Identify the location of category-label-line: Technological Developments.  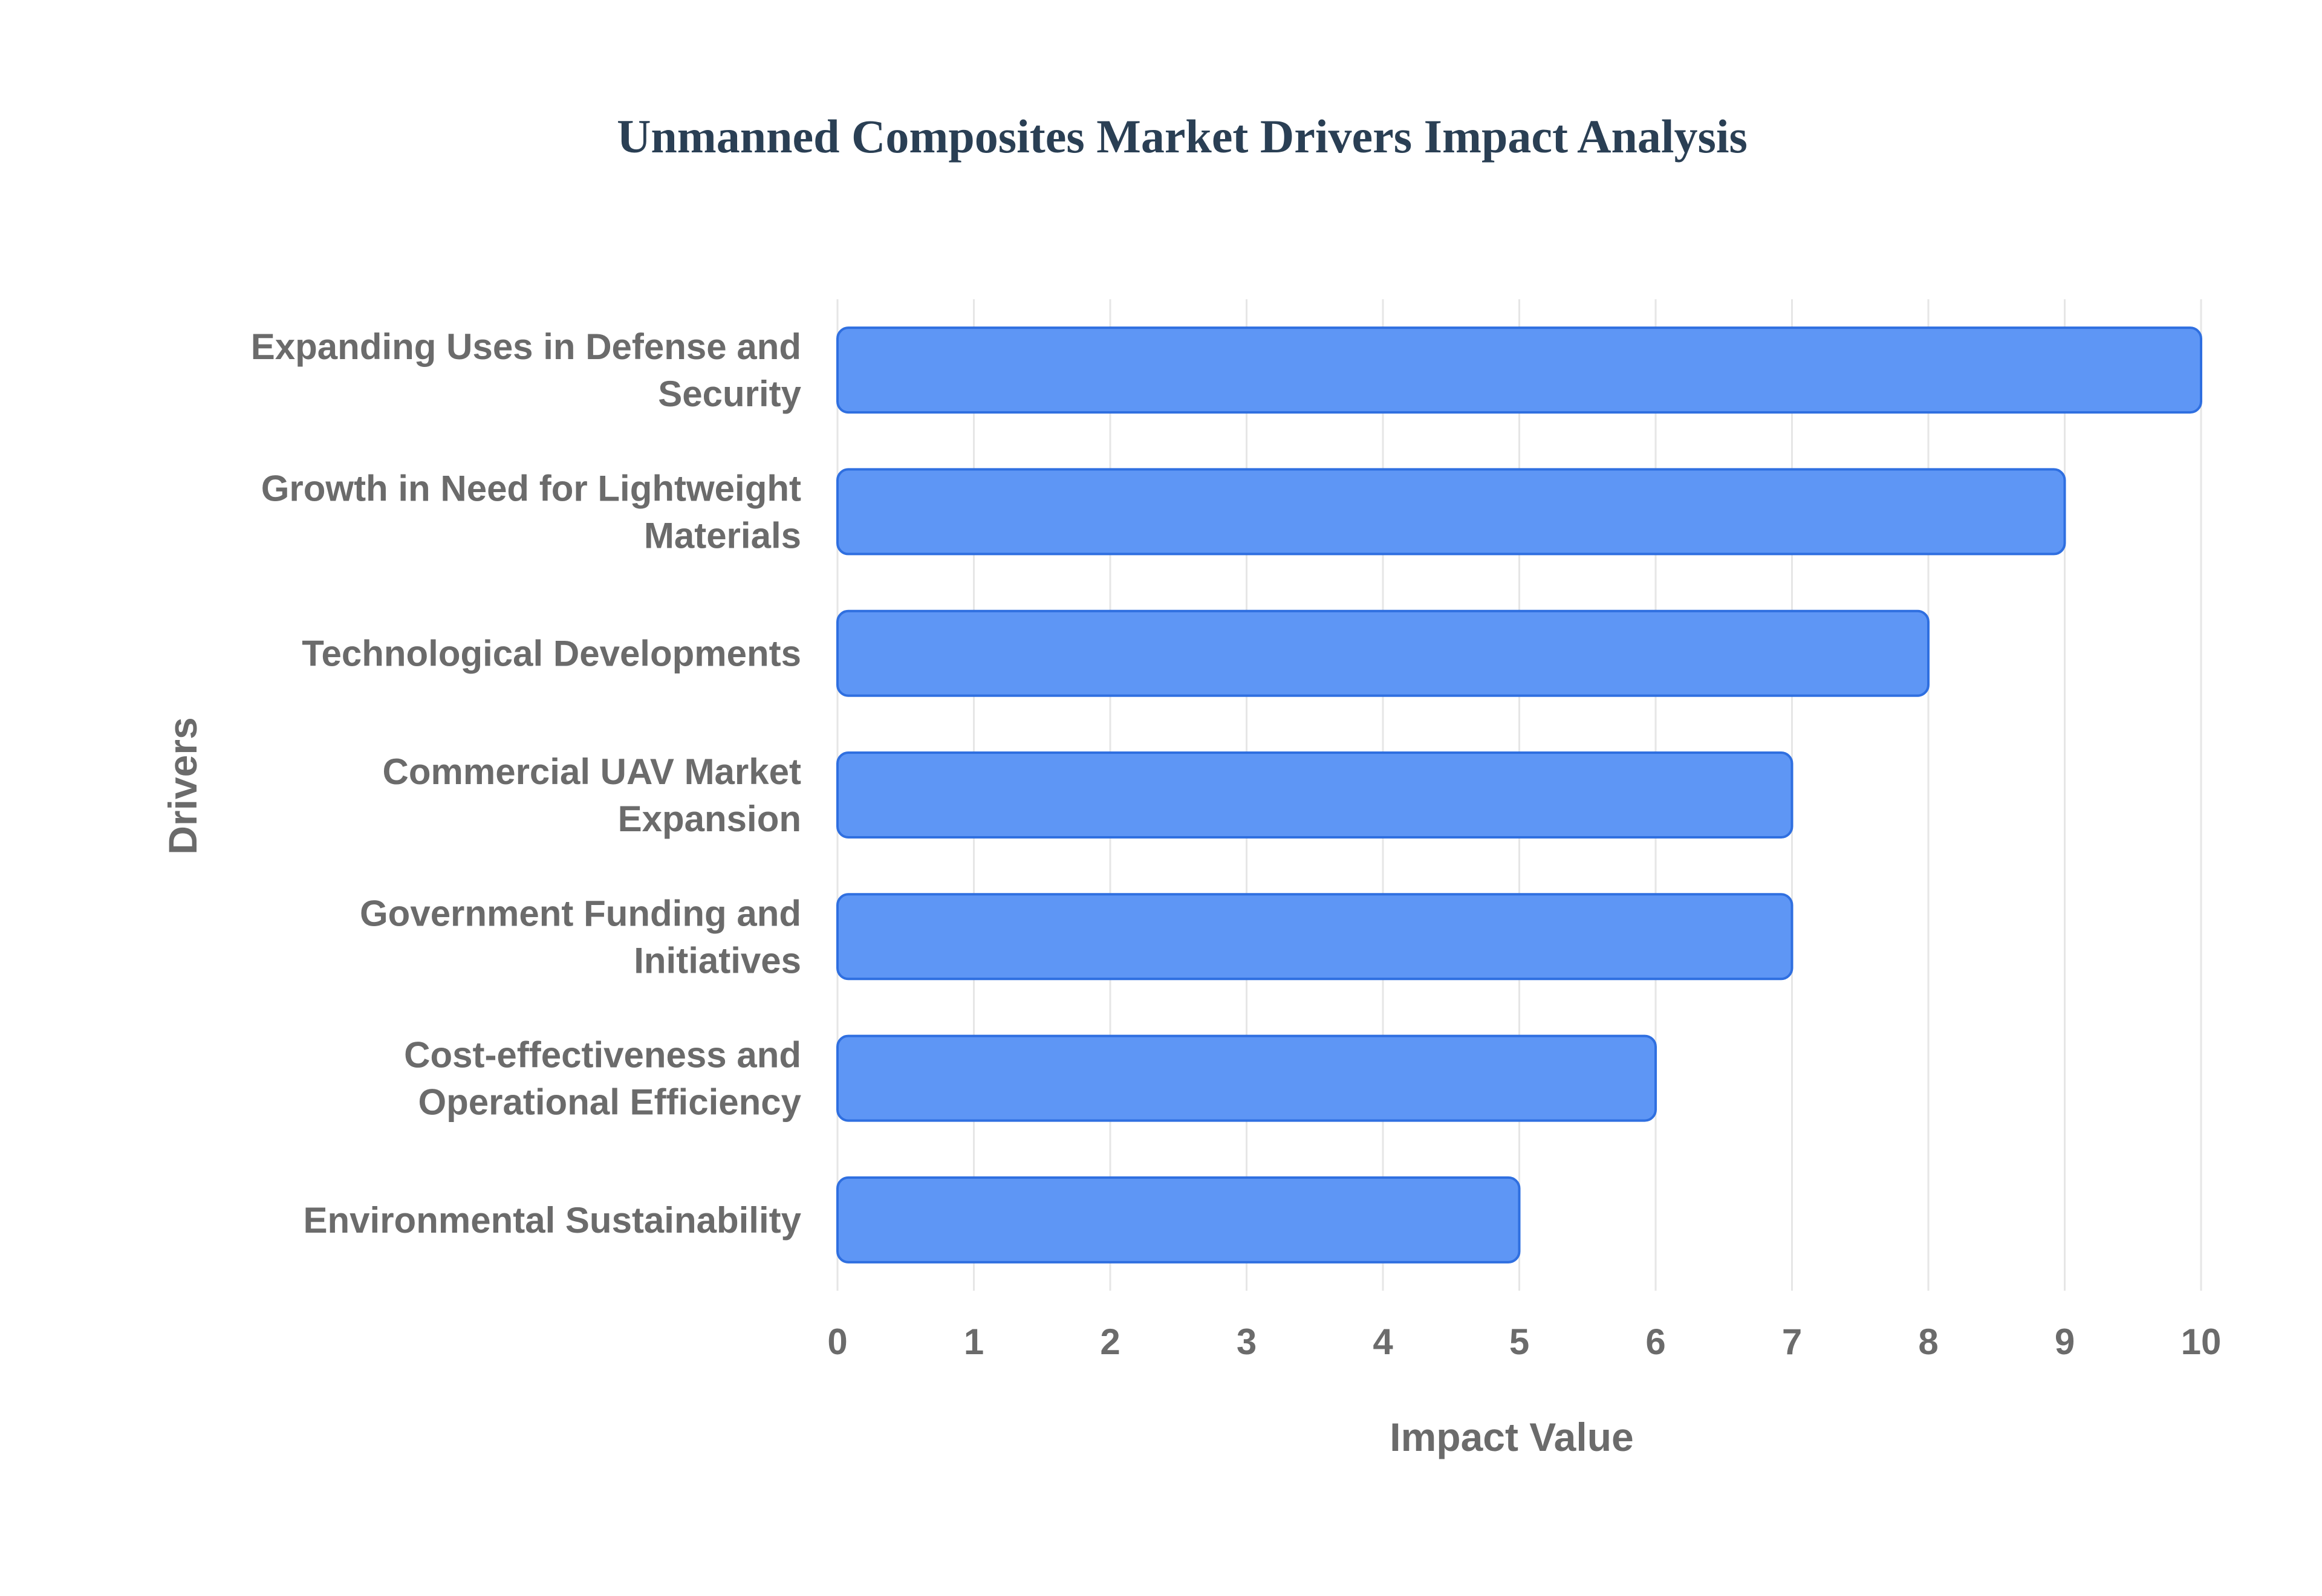
(551, 654).